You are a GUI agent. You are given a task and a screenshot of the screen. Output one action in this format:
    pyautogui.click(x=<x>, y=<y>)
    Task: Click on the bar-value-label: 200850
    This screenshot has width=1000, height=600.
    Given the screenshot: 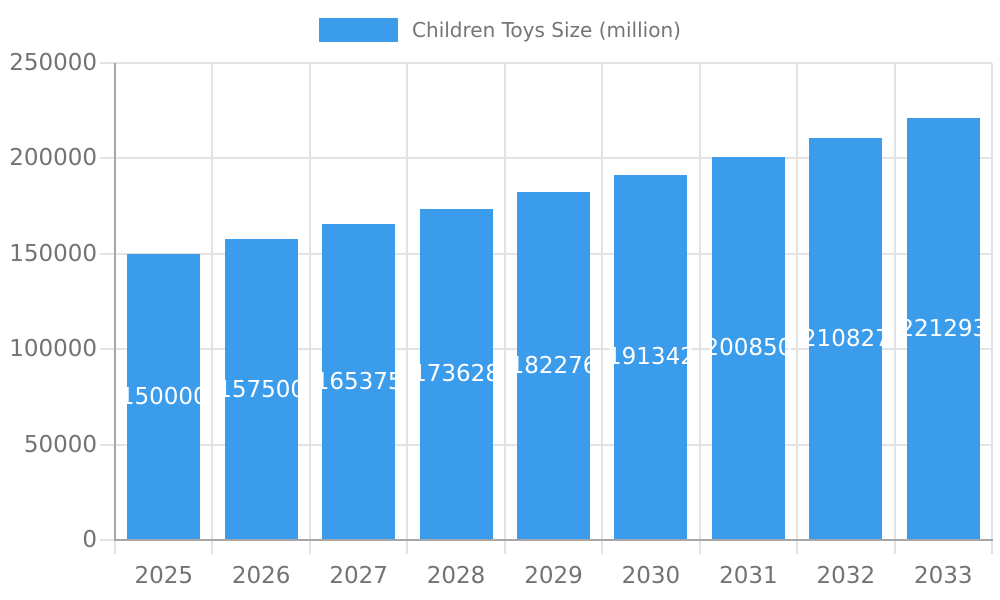 What is the action you would take?
    pyautogui.click(x=748, y=348)
    